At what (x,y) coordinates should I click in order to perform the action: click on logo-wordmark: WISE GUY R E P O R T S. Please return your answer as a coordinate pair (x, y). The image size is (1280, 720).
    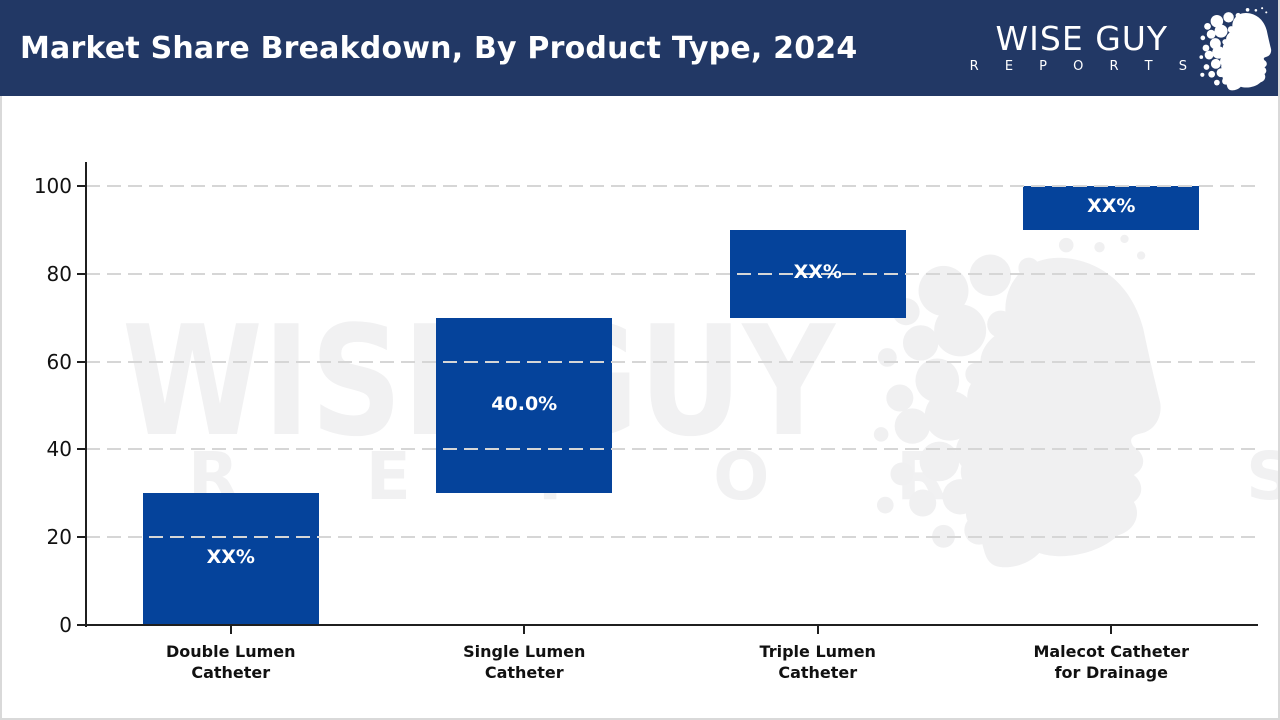
    Looking at the image, I should click on (1082, 47).